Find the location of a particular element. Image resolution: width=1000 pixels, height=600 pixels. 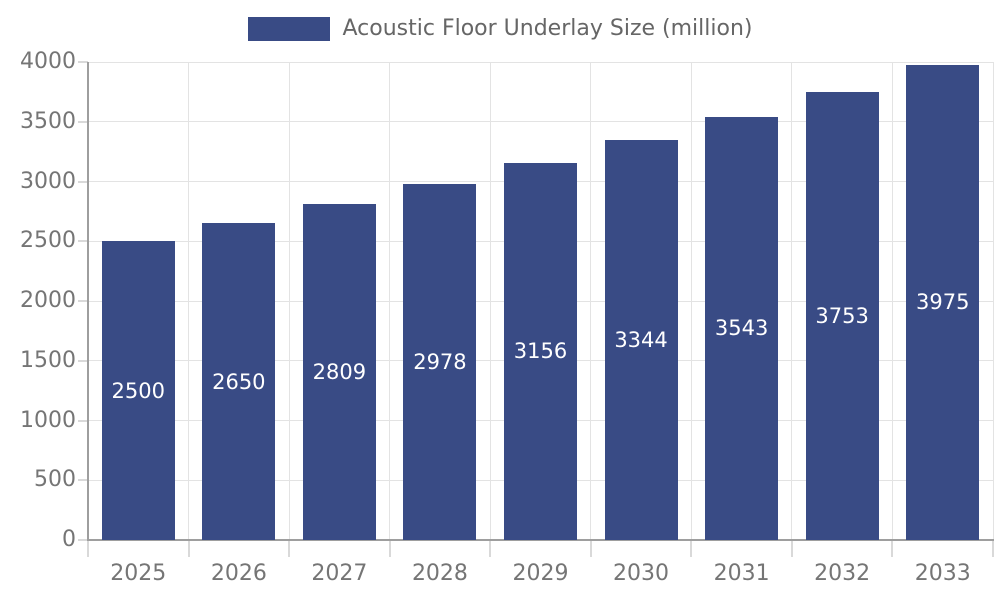

y-axis-line is located at coordinates (88, 301).